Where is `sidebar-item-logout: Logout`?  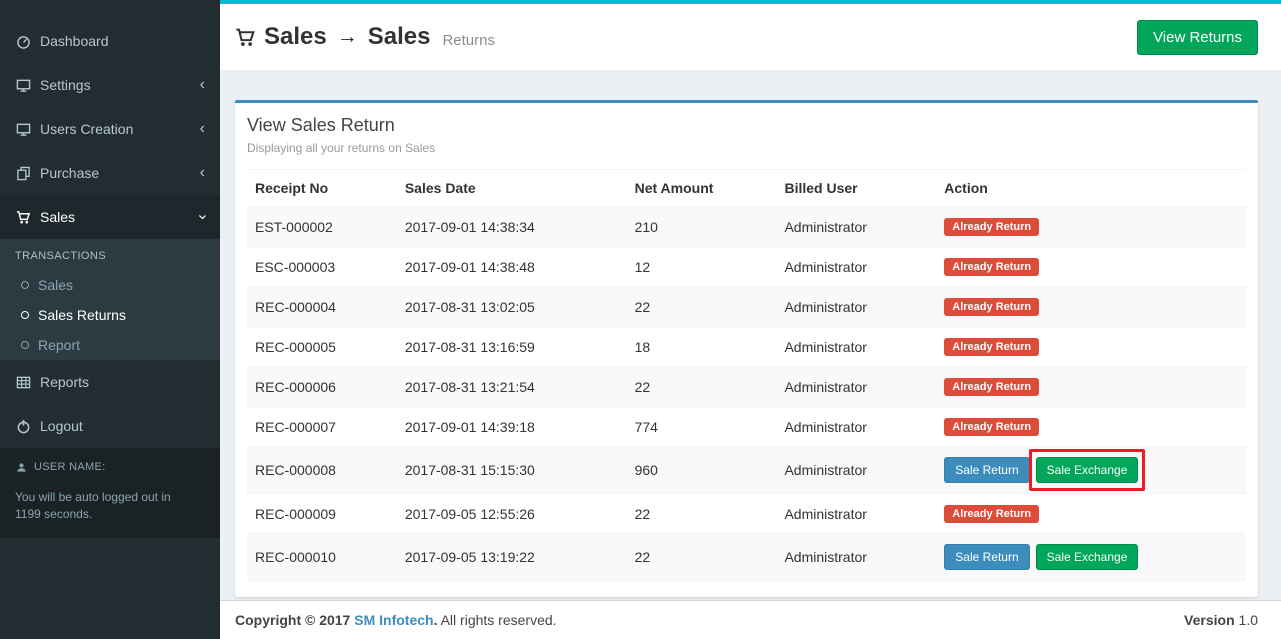 sidebar-item-logout: Logout is located at coordinates (110, 426).